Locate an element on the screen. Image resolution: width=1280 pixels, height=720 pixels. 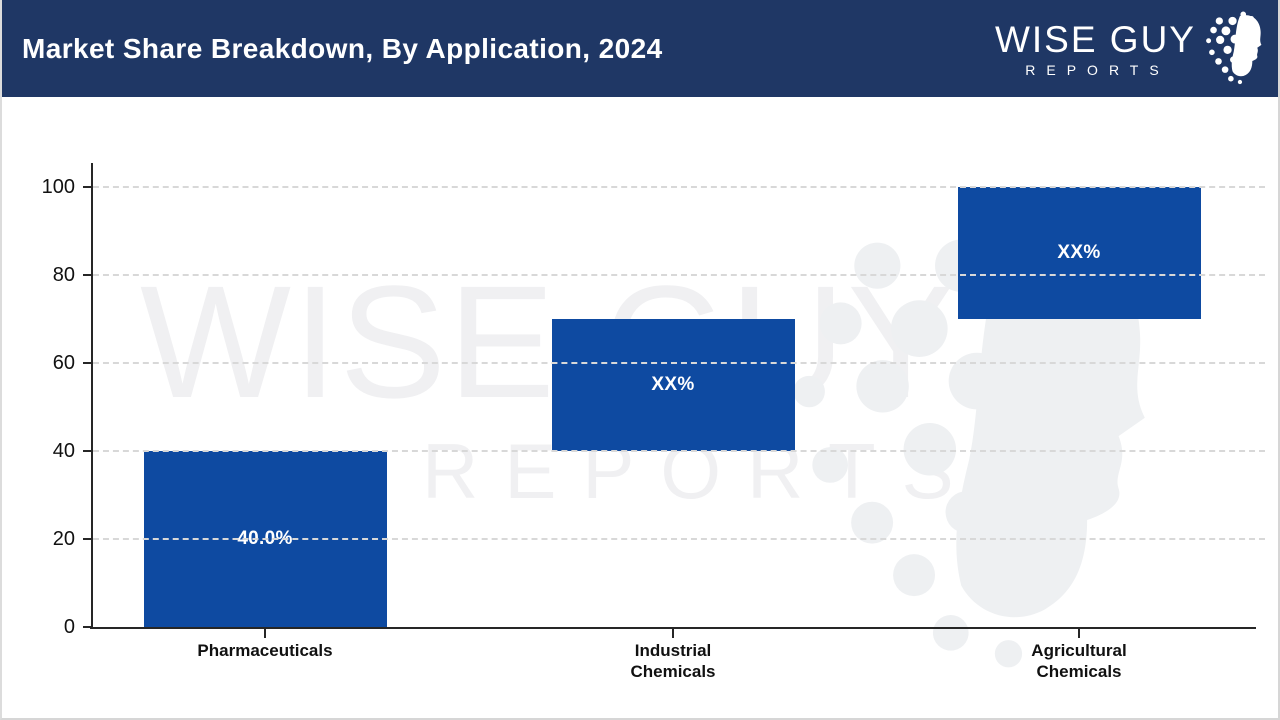
y-tick-label: 0 is located at coordinates (69, 627).